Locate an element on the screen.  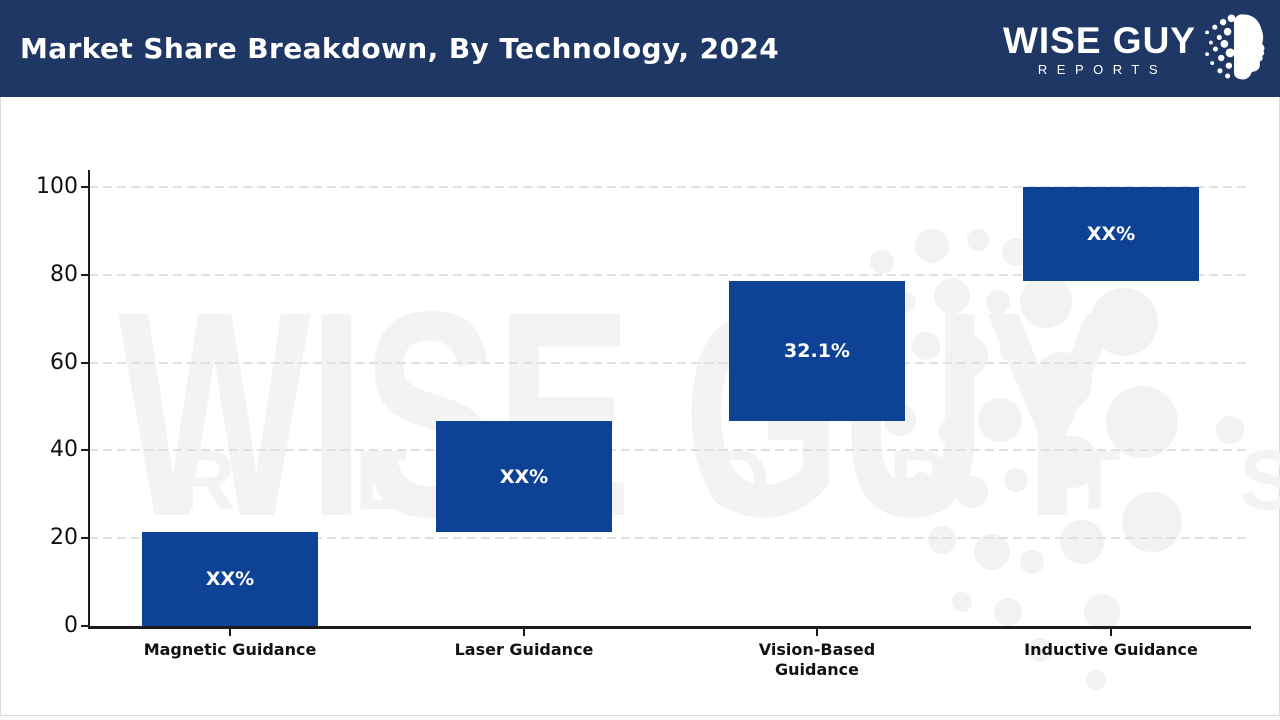
bar-value-label-inductive-guidance: XX% is located at coordinates (1111, 233).